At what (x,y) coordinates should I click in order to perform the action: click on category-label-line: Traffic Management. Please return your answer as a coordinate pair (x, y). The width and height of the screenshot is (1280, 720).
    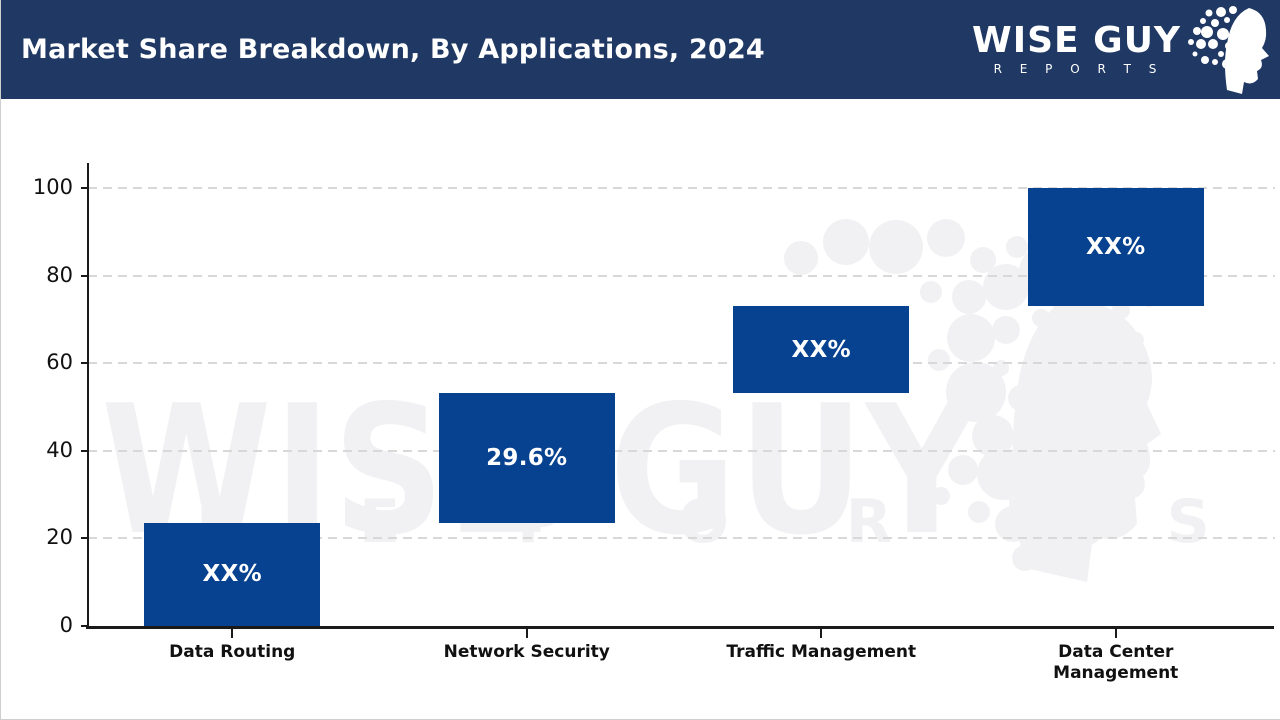
    Looking at the image, I should click on (821, 651).